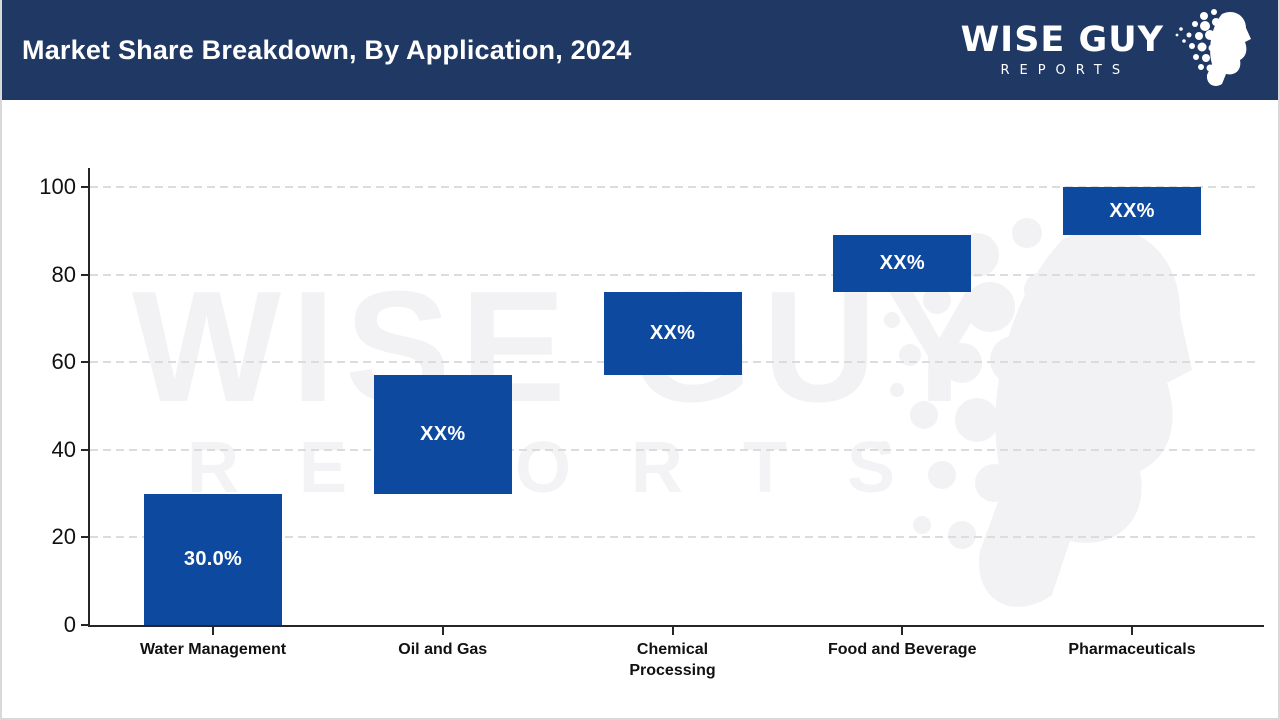  What do you see at coordinates (213, 649) in the screenshot?
I see `x-category-label: Water Management` at bounding box center [213, 649].